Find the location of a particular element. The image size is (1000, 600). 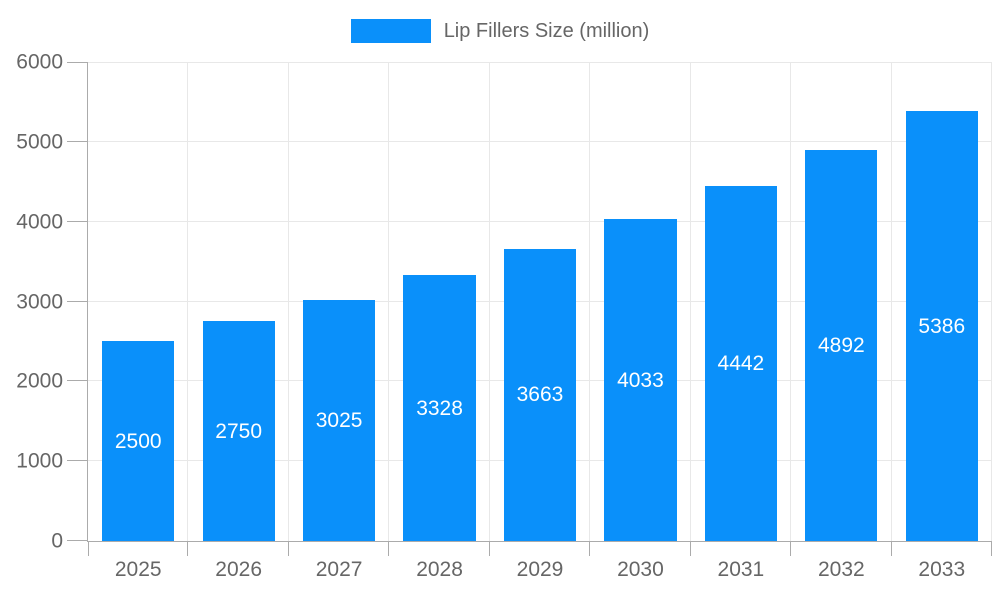

bar-2025: 2500 is located at coordinates (138, 441).